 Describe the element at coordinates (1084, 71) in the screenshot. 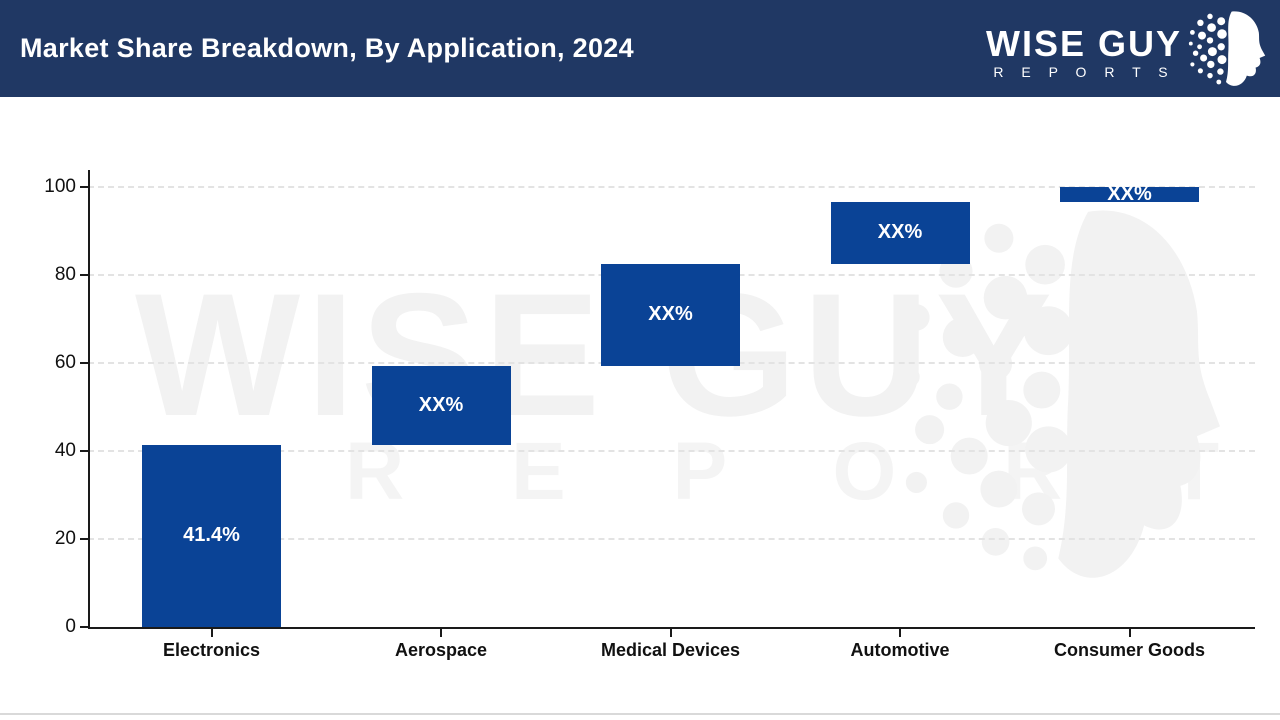

I see `brand-logo-sub: R E P O R T S` at that location.